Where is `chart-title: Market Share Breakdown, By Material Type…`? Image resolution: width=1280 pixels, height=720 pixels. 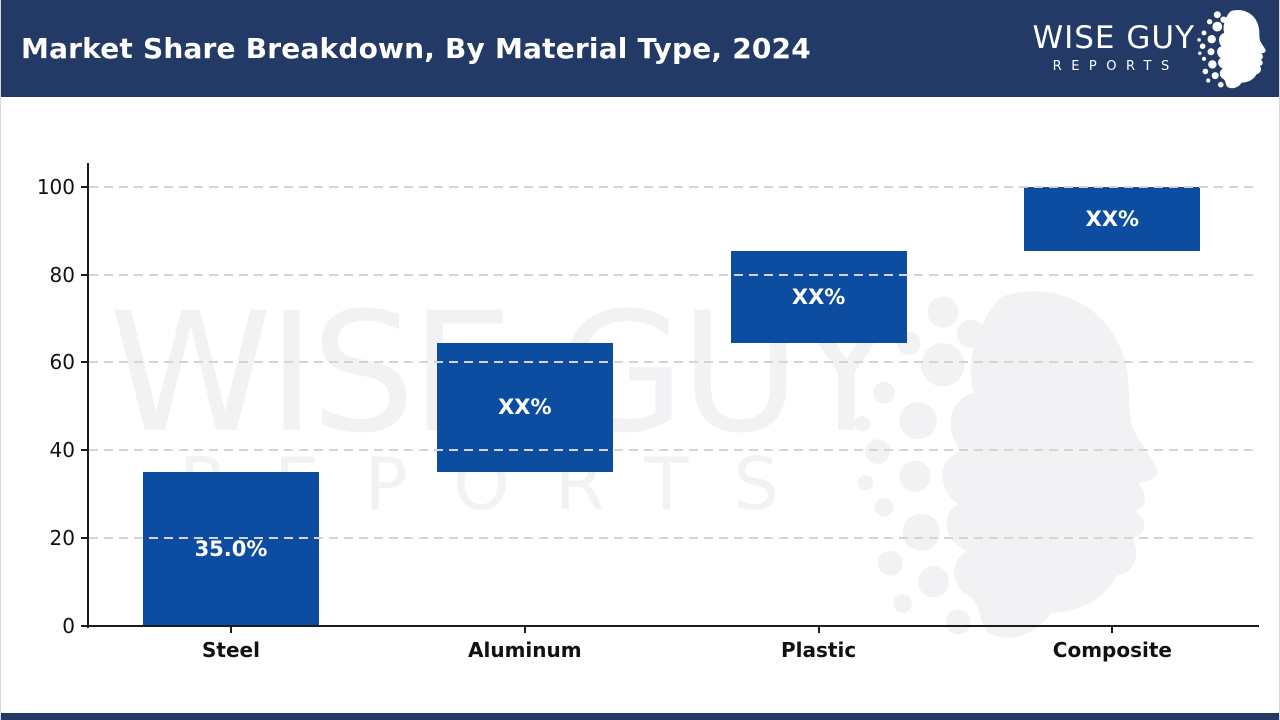
chart-title: Market Share Breakdown, By Material Type… is located at coordinates (416, 48).